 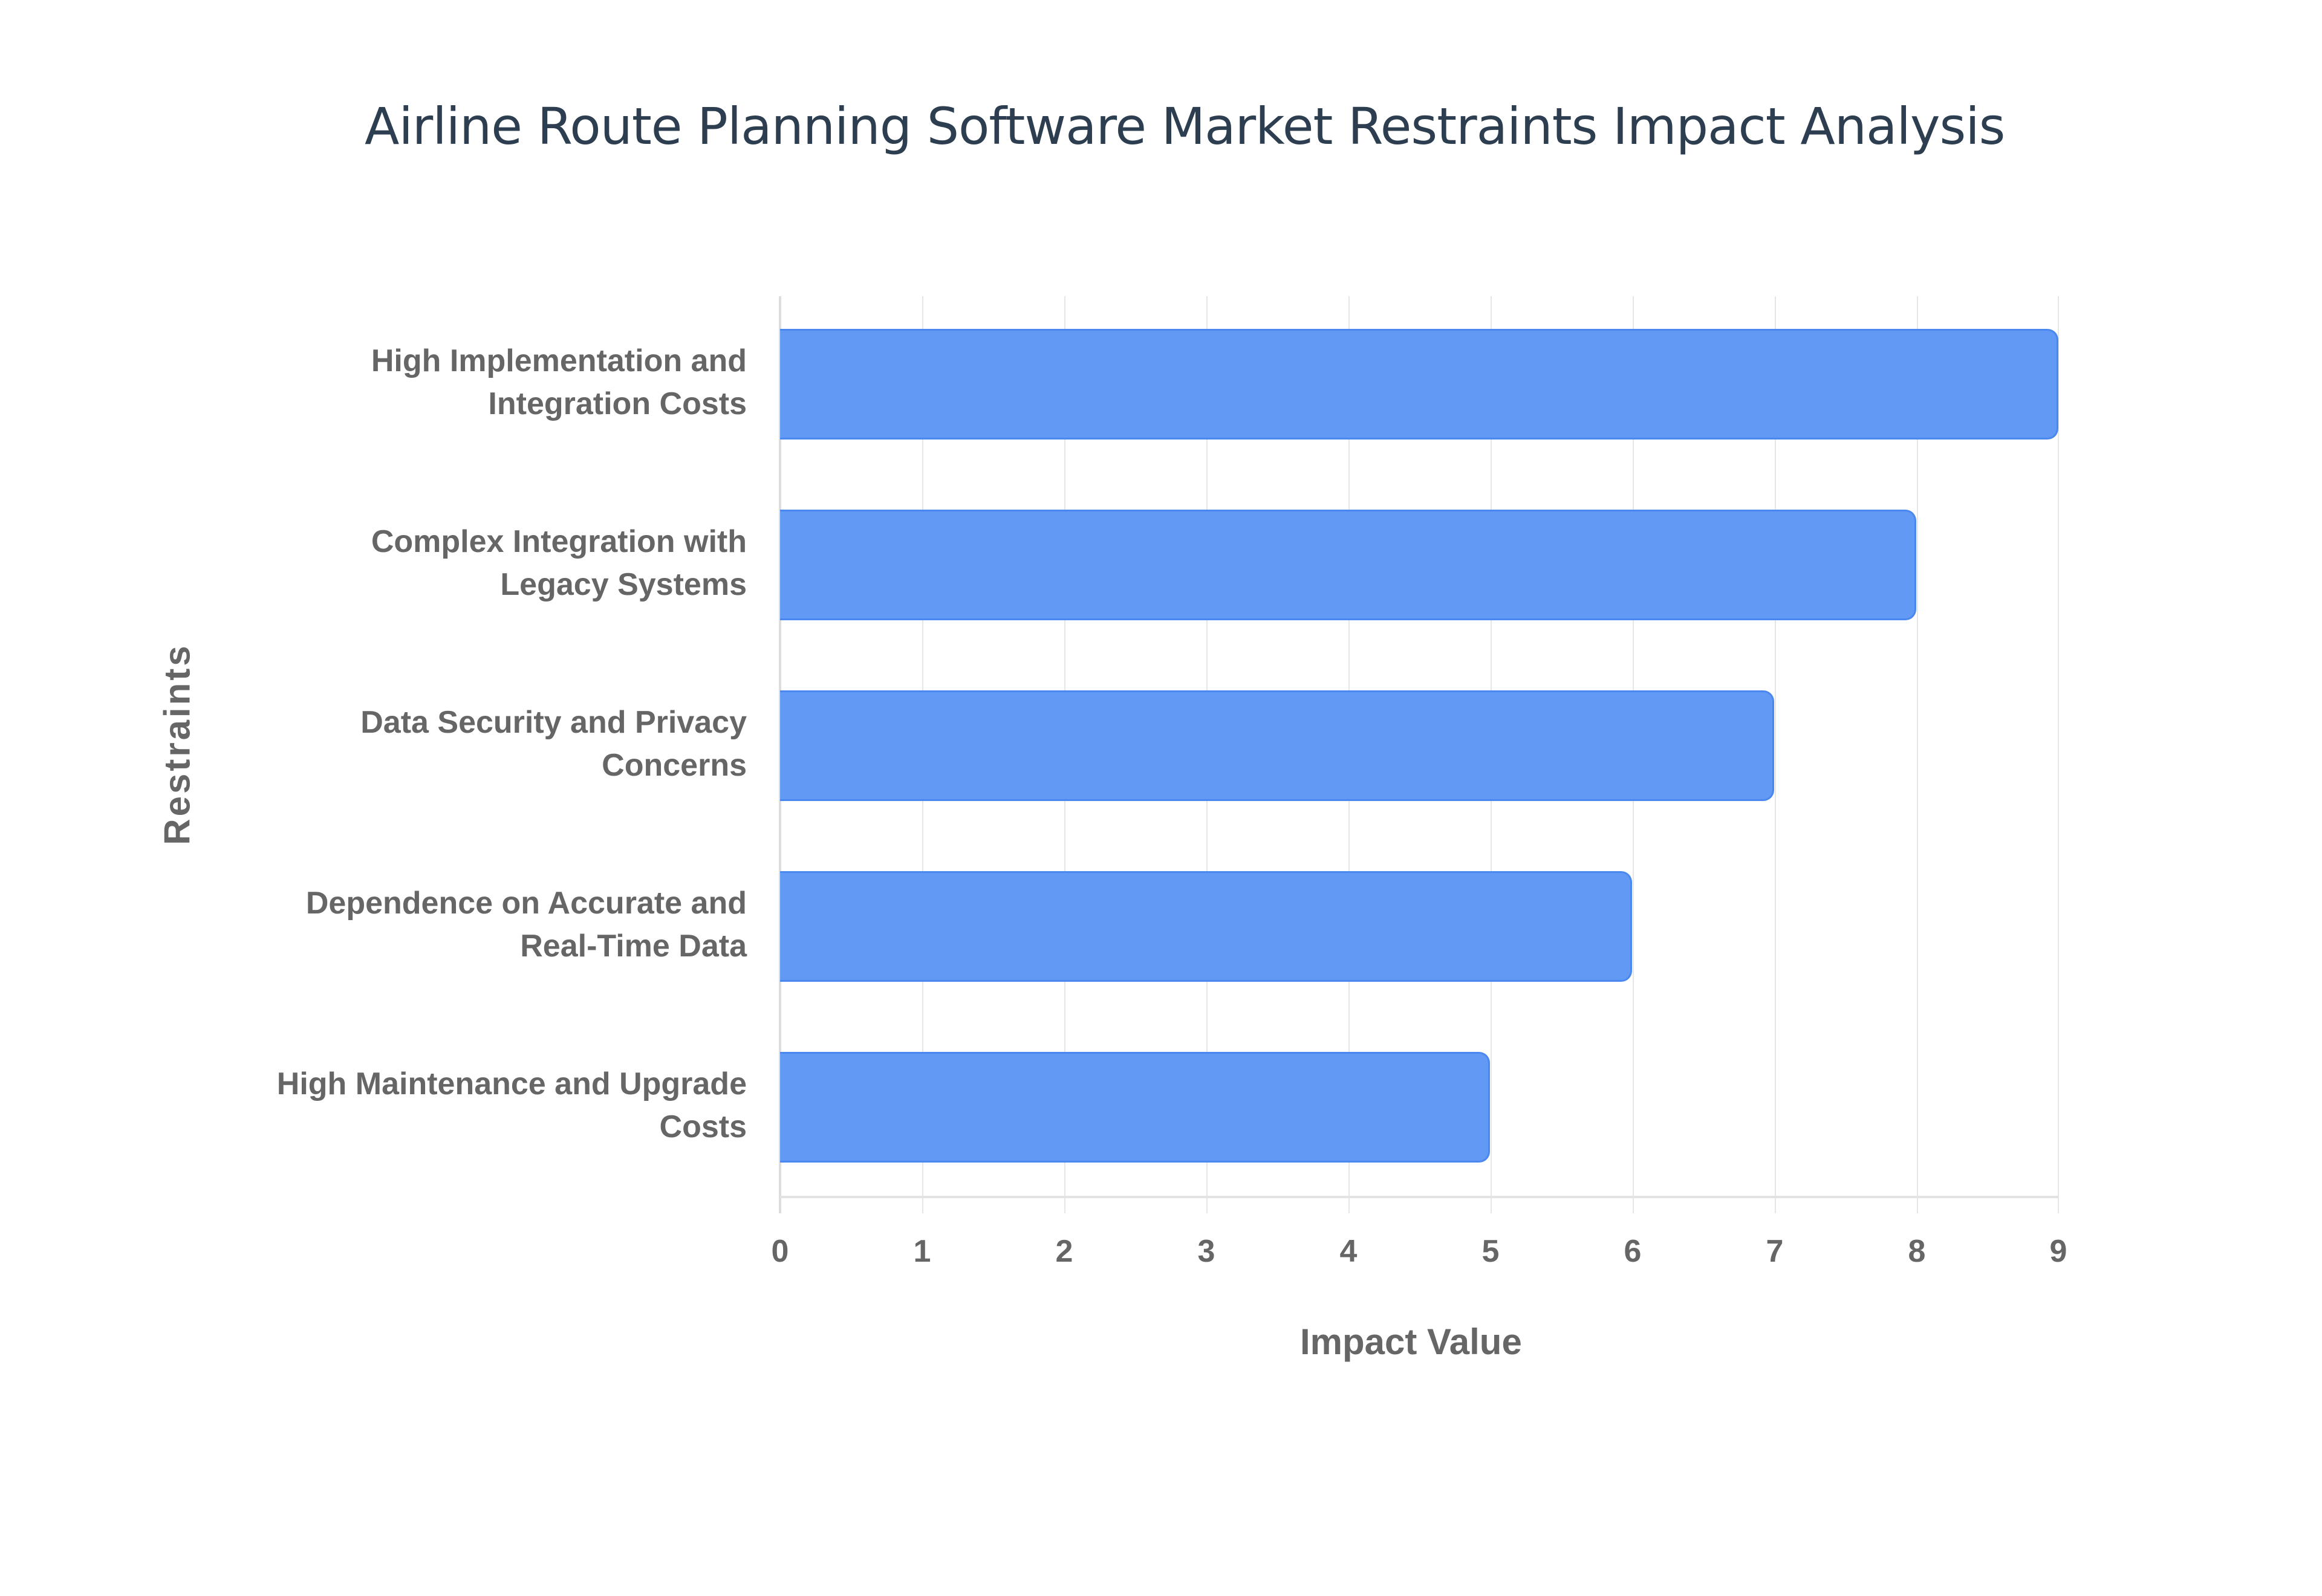 I want to click on category-label-line: Concerns, so click(x=674, y=765).